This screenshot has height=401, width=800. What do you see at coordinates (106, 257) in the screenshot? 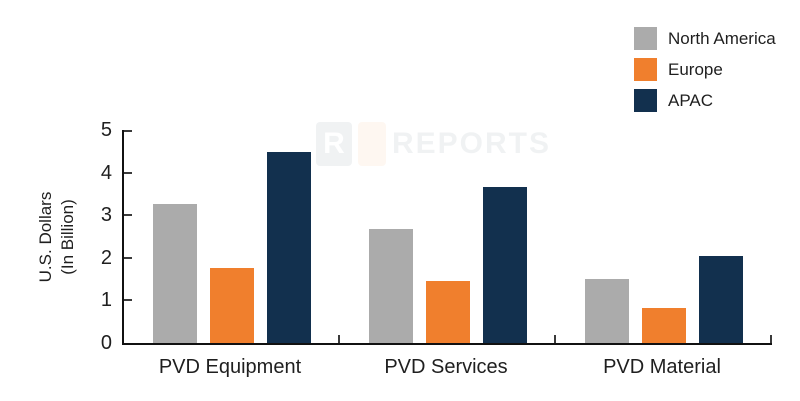
I see `y-tick-label-2: 2` at bounding box center [106, 257].